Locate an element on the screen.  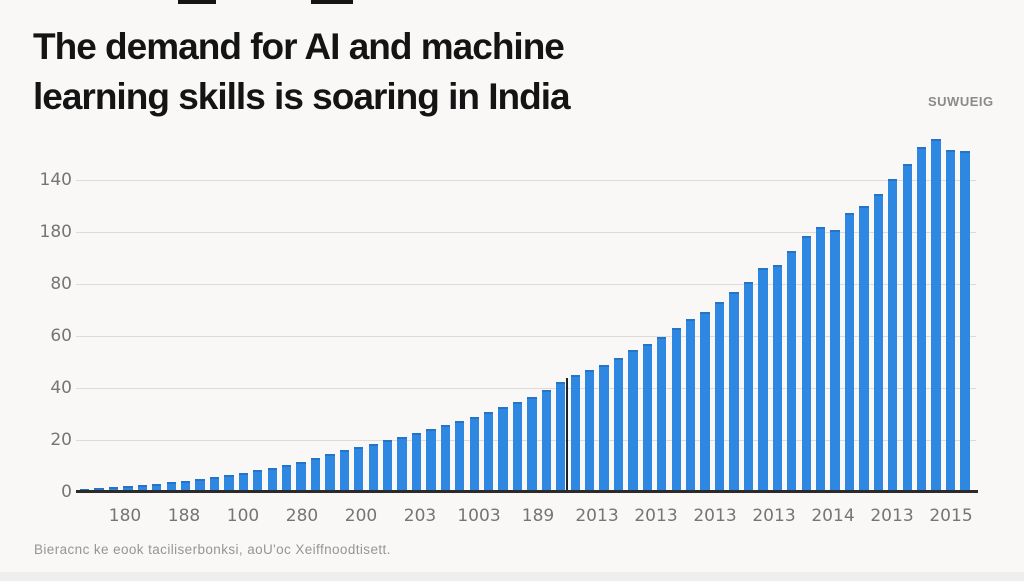
x-axis-tick-label: 189 is located at coordinates (538, 516).